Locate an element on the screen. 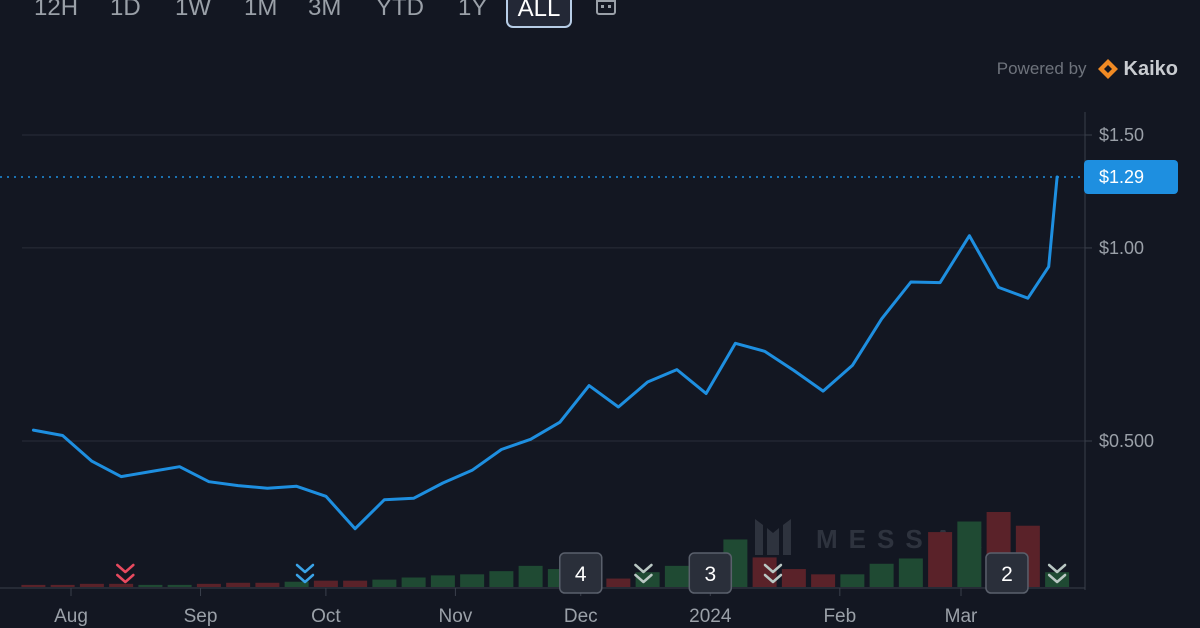 This screenshot has width=1200, height=628. event-markers: 4 3 2 is located at coordinates (591, 573).